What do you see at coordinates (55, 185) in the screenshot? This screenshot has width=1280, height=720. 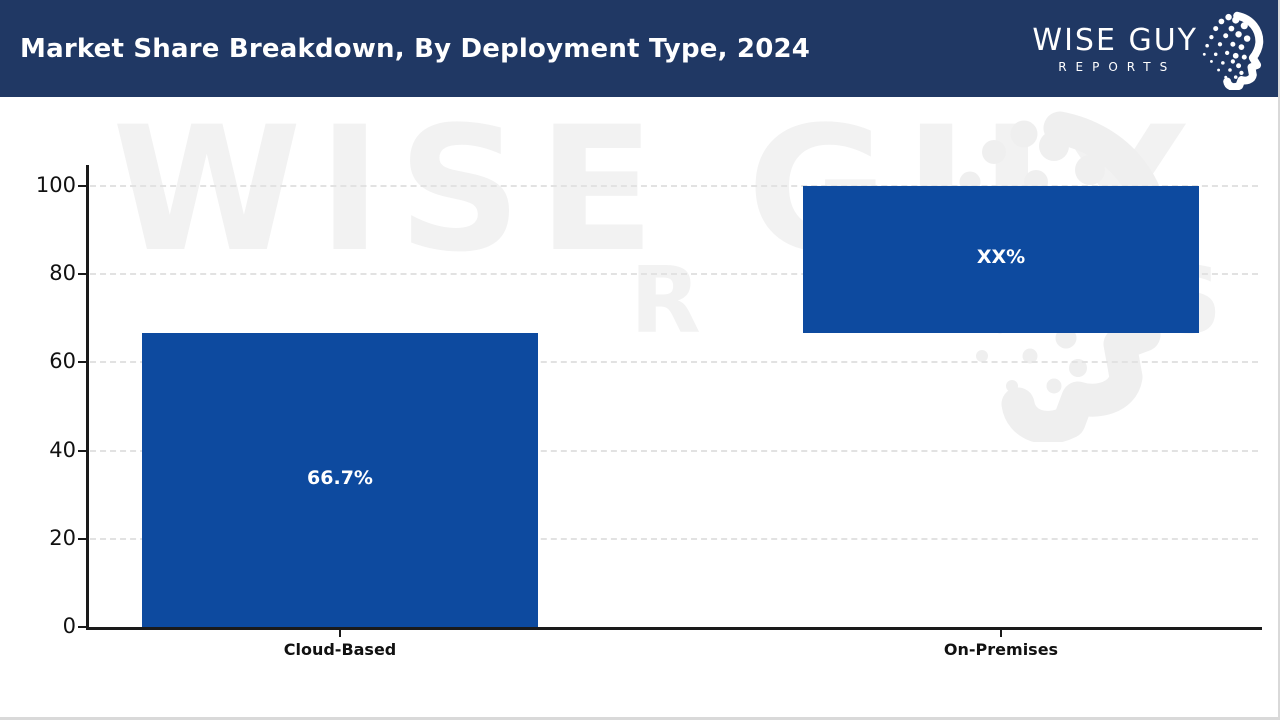 I see `y-tick-label: 100` at bounding box center [55, 185].